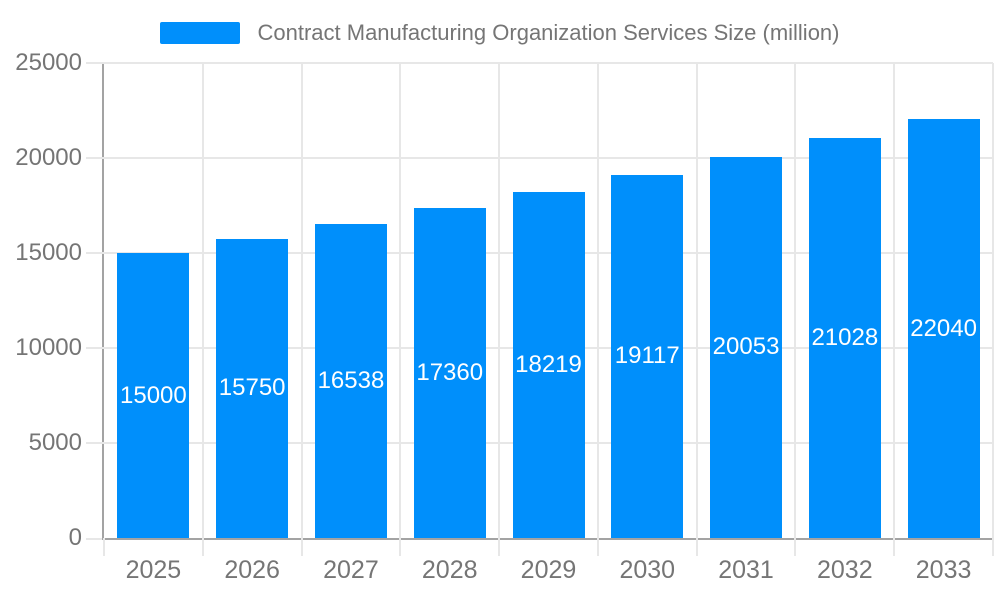 The width and height of the screenshot is (1000, 600). I want to click on y-axis-label-10000: 10000, so click(48, 347).